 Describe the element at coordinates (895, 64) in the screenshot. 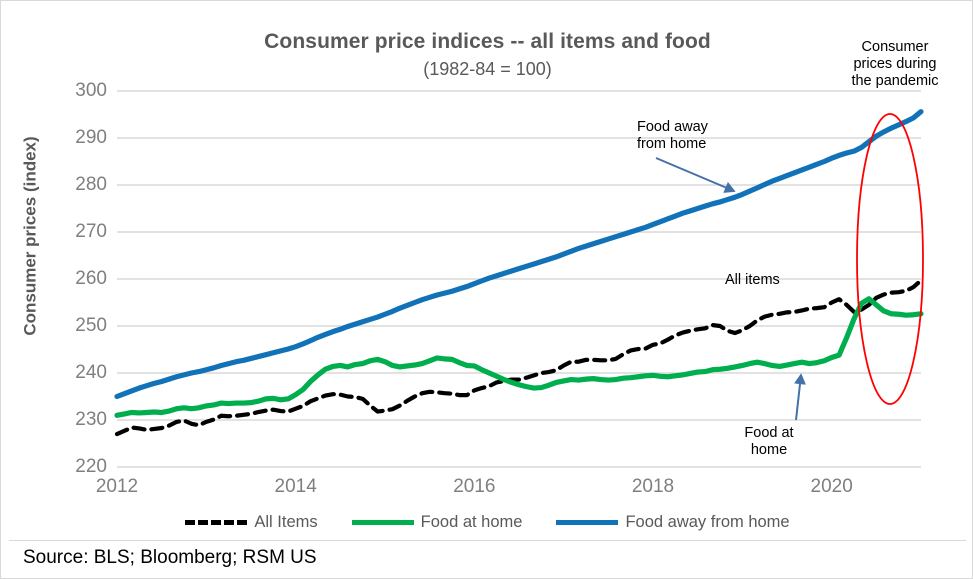

I see `annotation-pandemic-callout: Consumer prices during the pandemic` at that location.